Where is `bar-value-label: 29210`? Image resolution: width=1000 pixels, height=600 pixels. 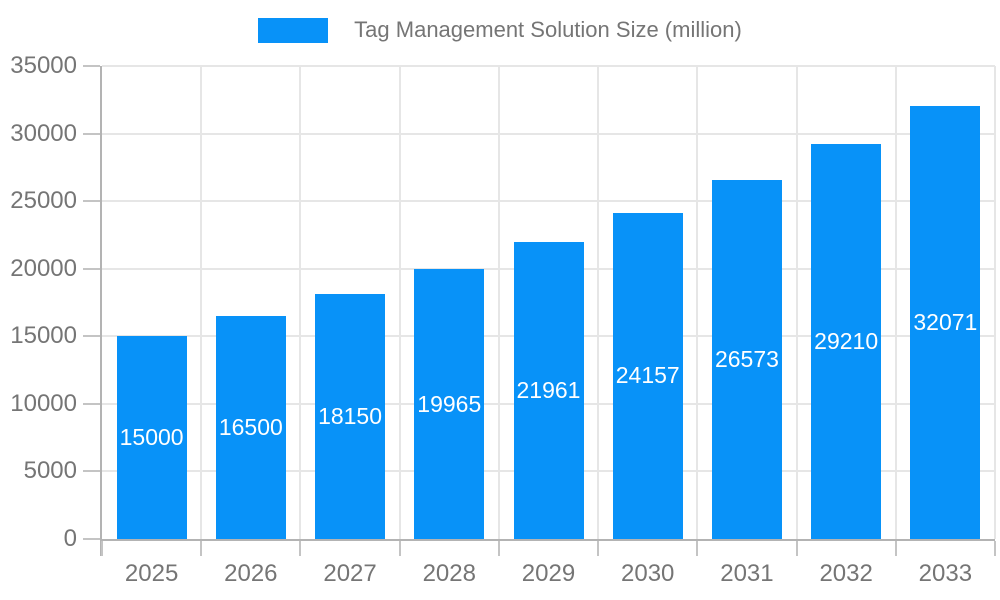 bar-value-label: 29210 is located at coordinates (846, 341).